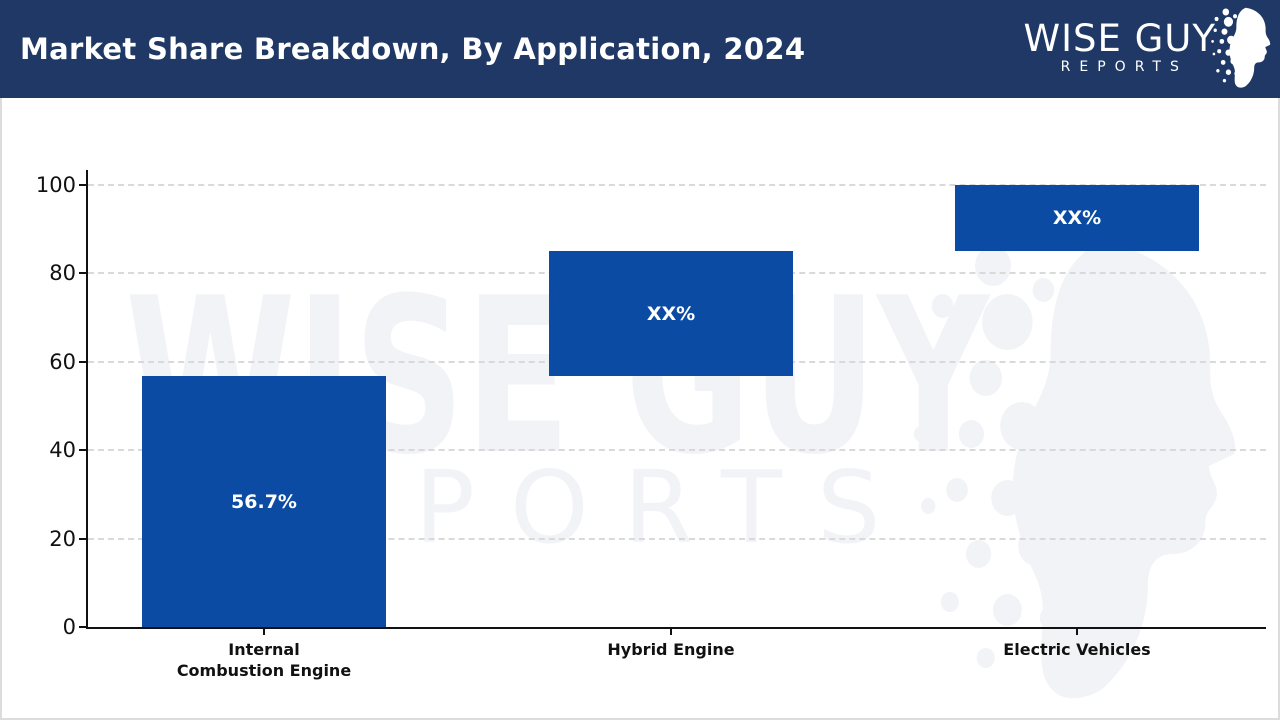 The height and width of the screenshot is (720, 1280). Describe the element at coordinates (87, 399) in the screenshot. I see `y-axis-line` at that location.